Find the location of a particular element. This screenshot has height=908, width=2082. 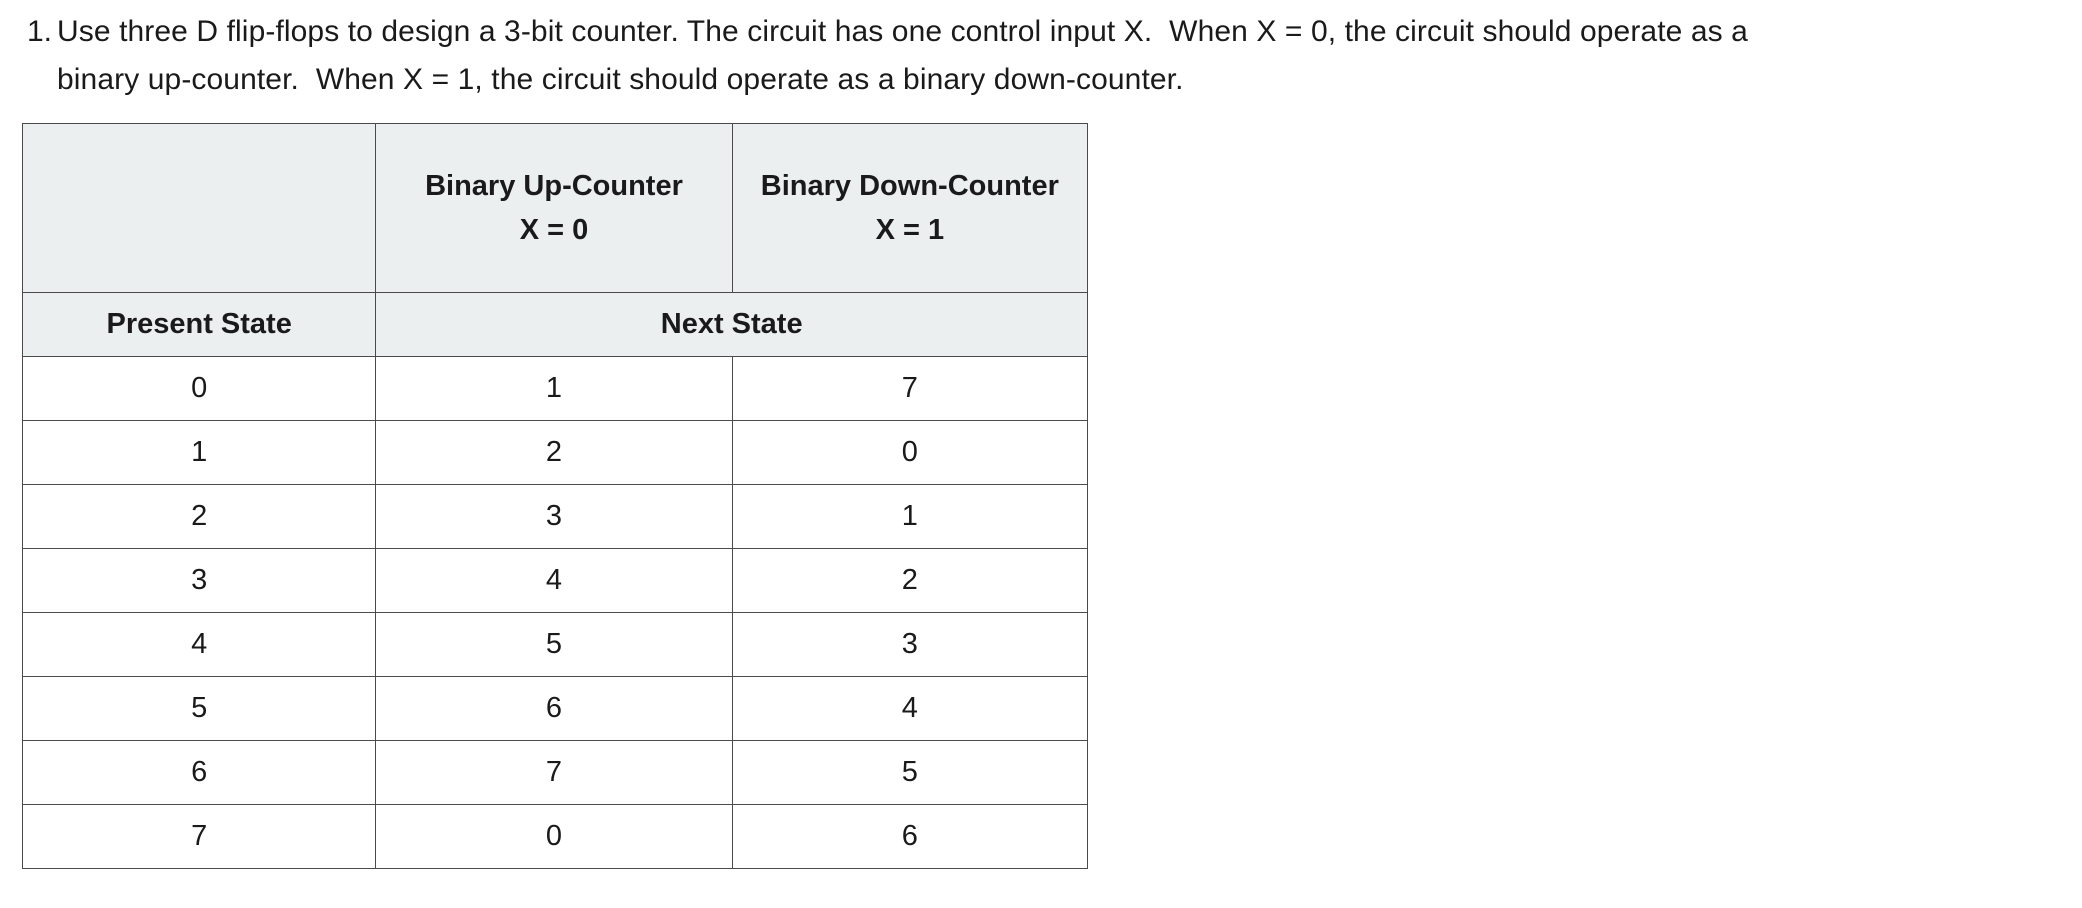

cell-next-state-up: 7 is located at coordinates (554, 772).